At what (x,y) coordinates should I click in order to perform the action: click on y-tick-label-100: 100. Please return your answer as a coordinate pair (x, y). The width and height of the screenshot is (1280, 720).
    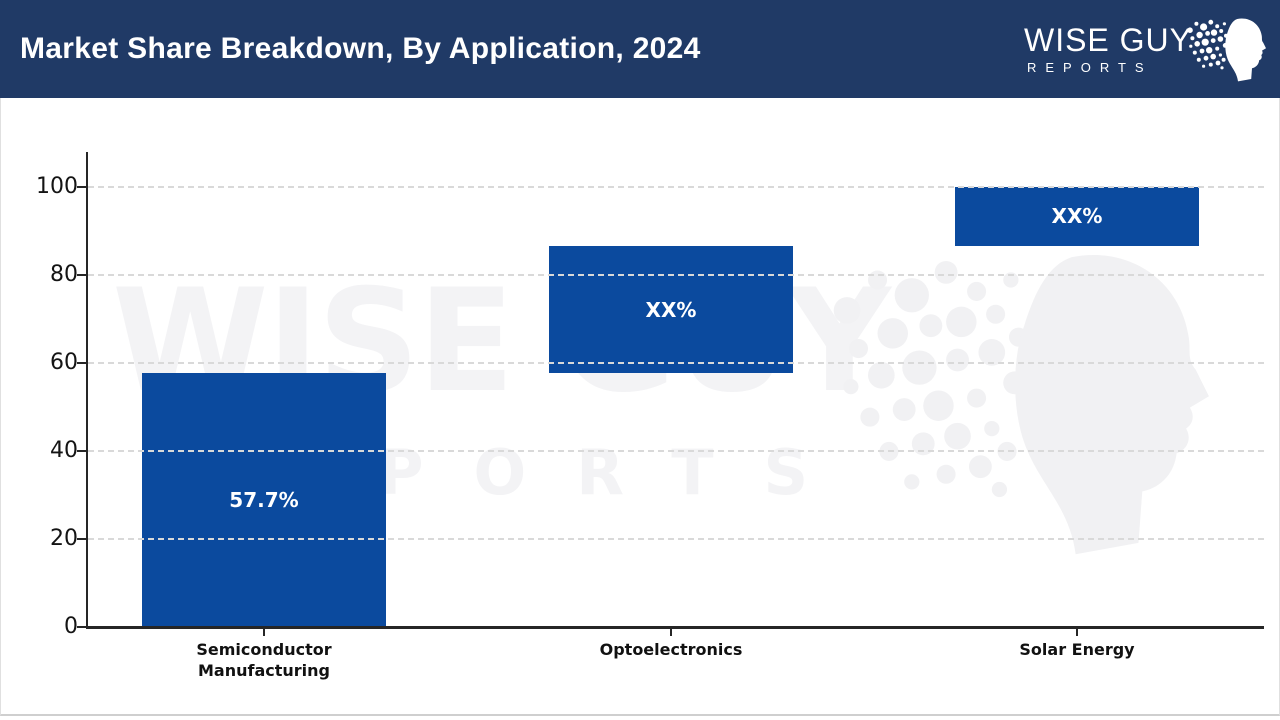
    Looking at the image, I should click on (57, 186).